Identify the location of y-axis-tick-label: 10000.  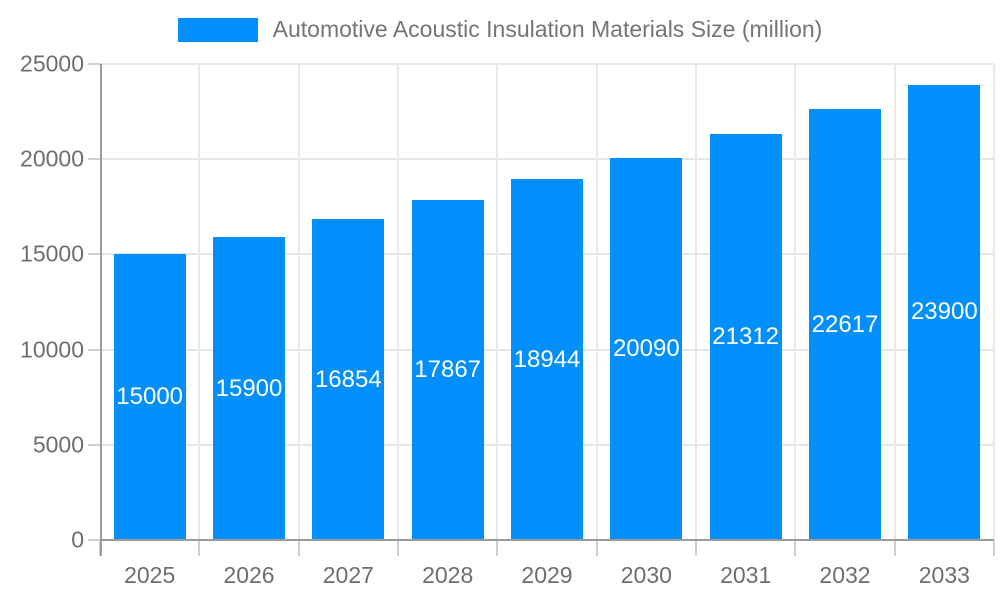
(52, 349).